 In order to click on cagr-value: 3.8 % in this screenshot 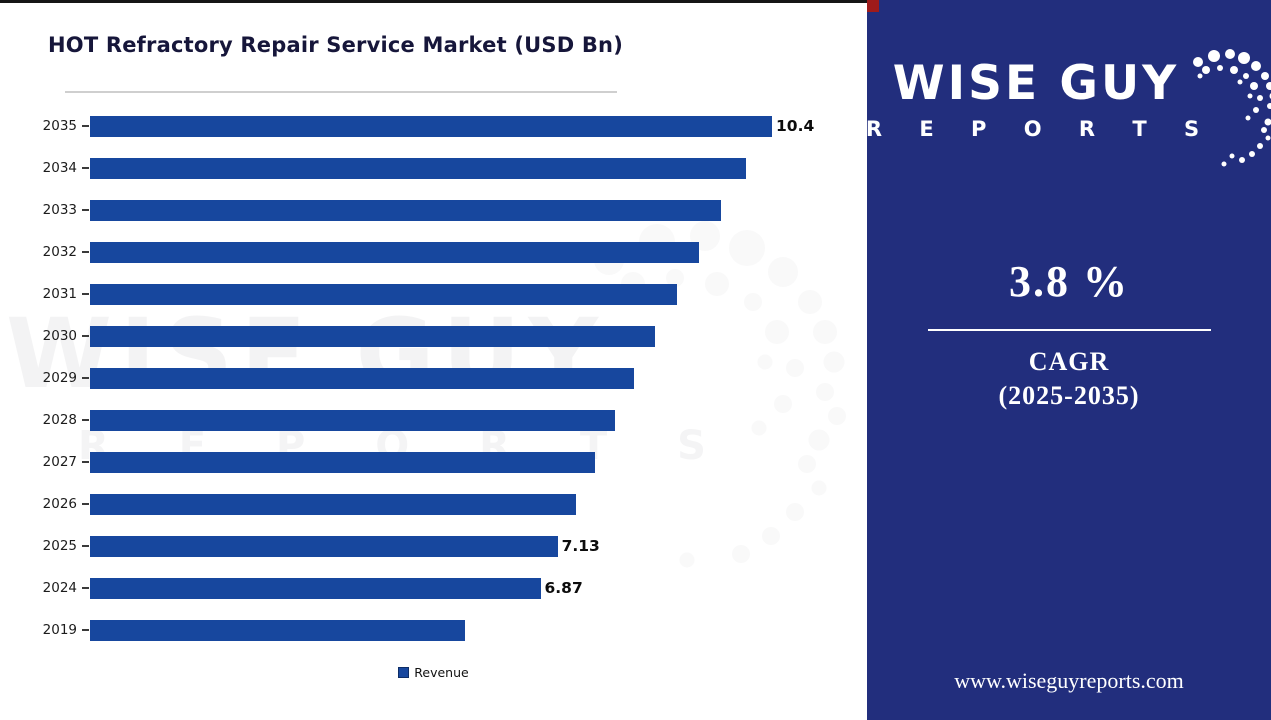, I will do `click(1069, 281)`.